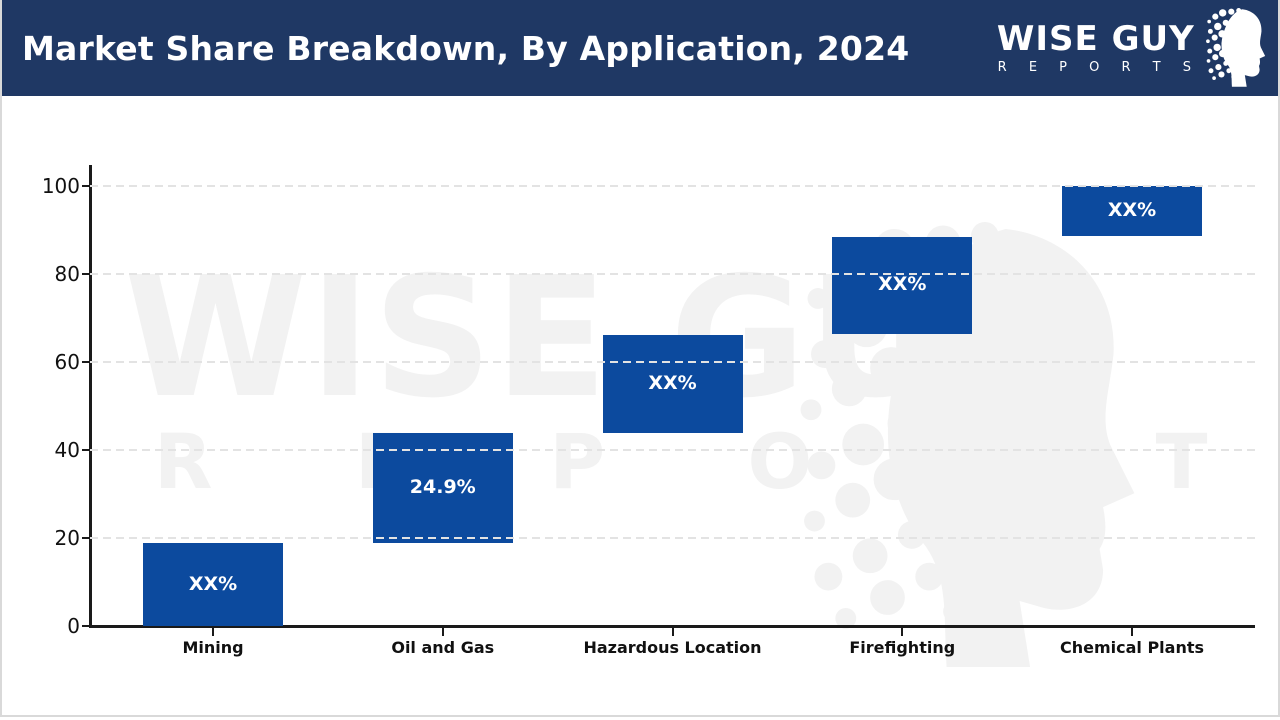 Image resolution: width=1280 pixels, height=720 pixels. What do you see at coordinates (213, 647) in the screenshot?
I see `x-category-label: Mining` at bounding box center [213, 647].